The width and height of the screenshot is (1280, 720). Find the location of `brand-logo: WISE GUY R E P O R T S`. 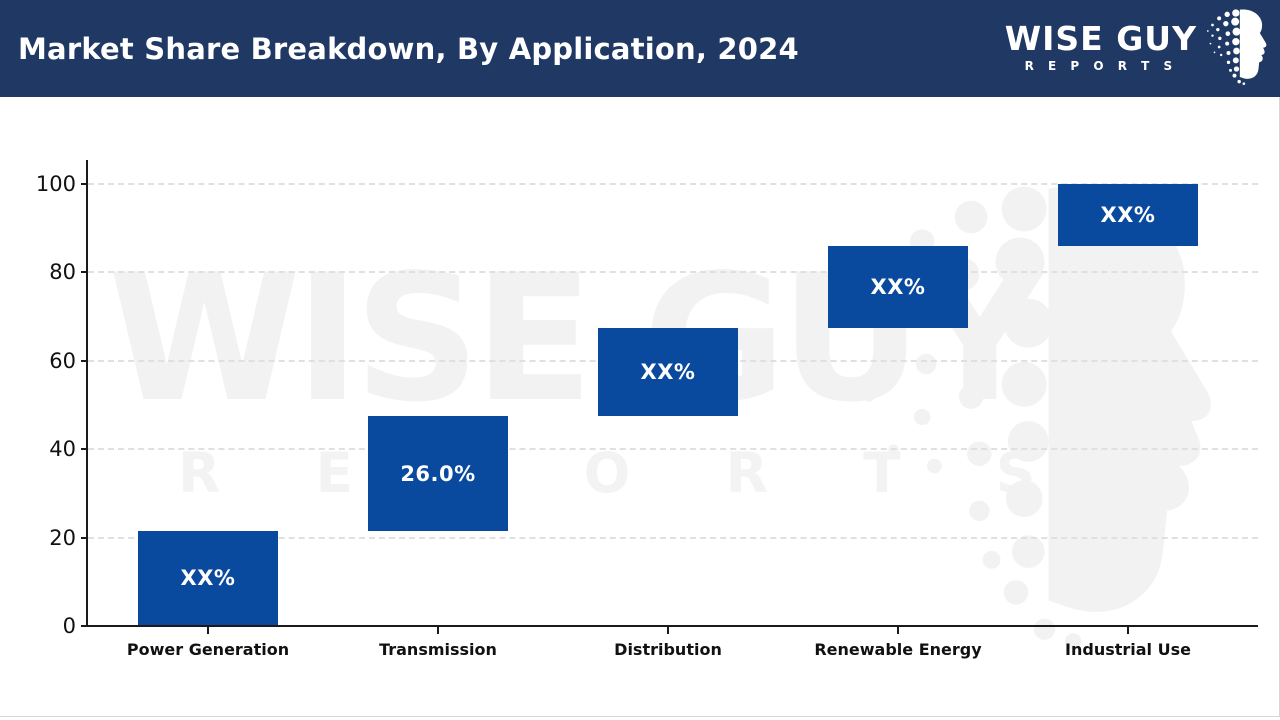

brand-logo: WISE GUY R E P O R T S is located at coordinates (1136, 47).